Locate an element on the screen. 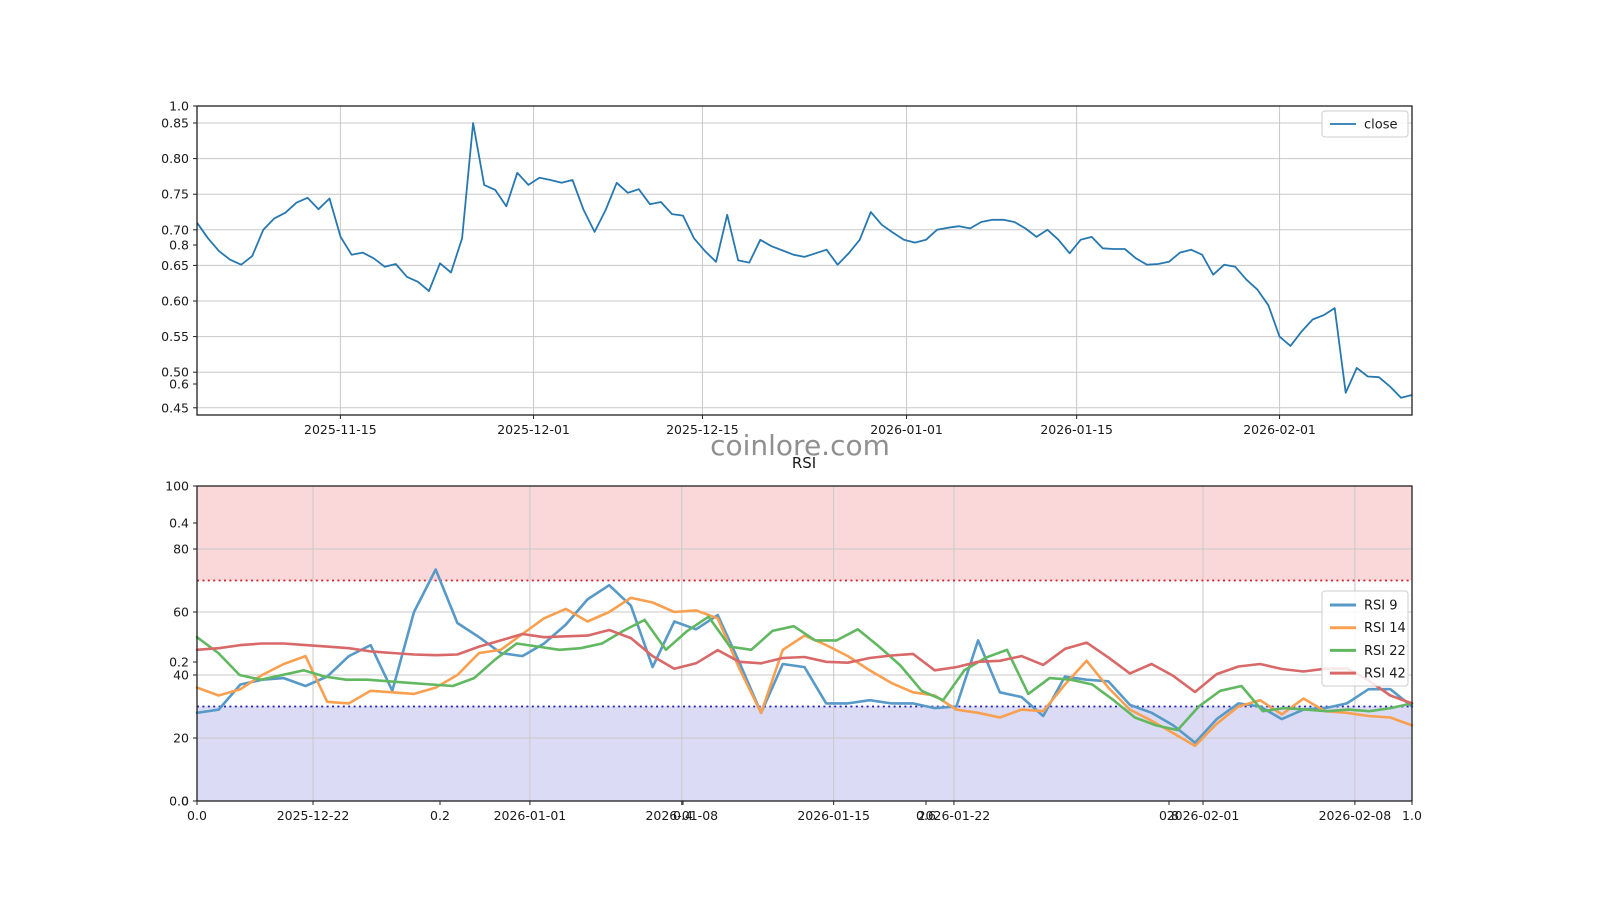 The height and width of the screenshot is (900, 1600). legend-item-close: close is located at coordinates (1363, 125).